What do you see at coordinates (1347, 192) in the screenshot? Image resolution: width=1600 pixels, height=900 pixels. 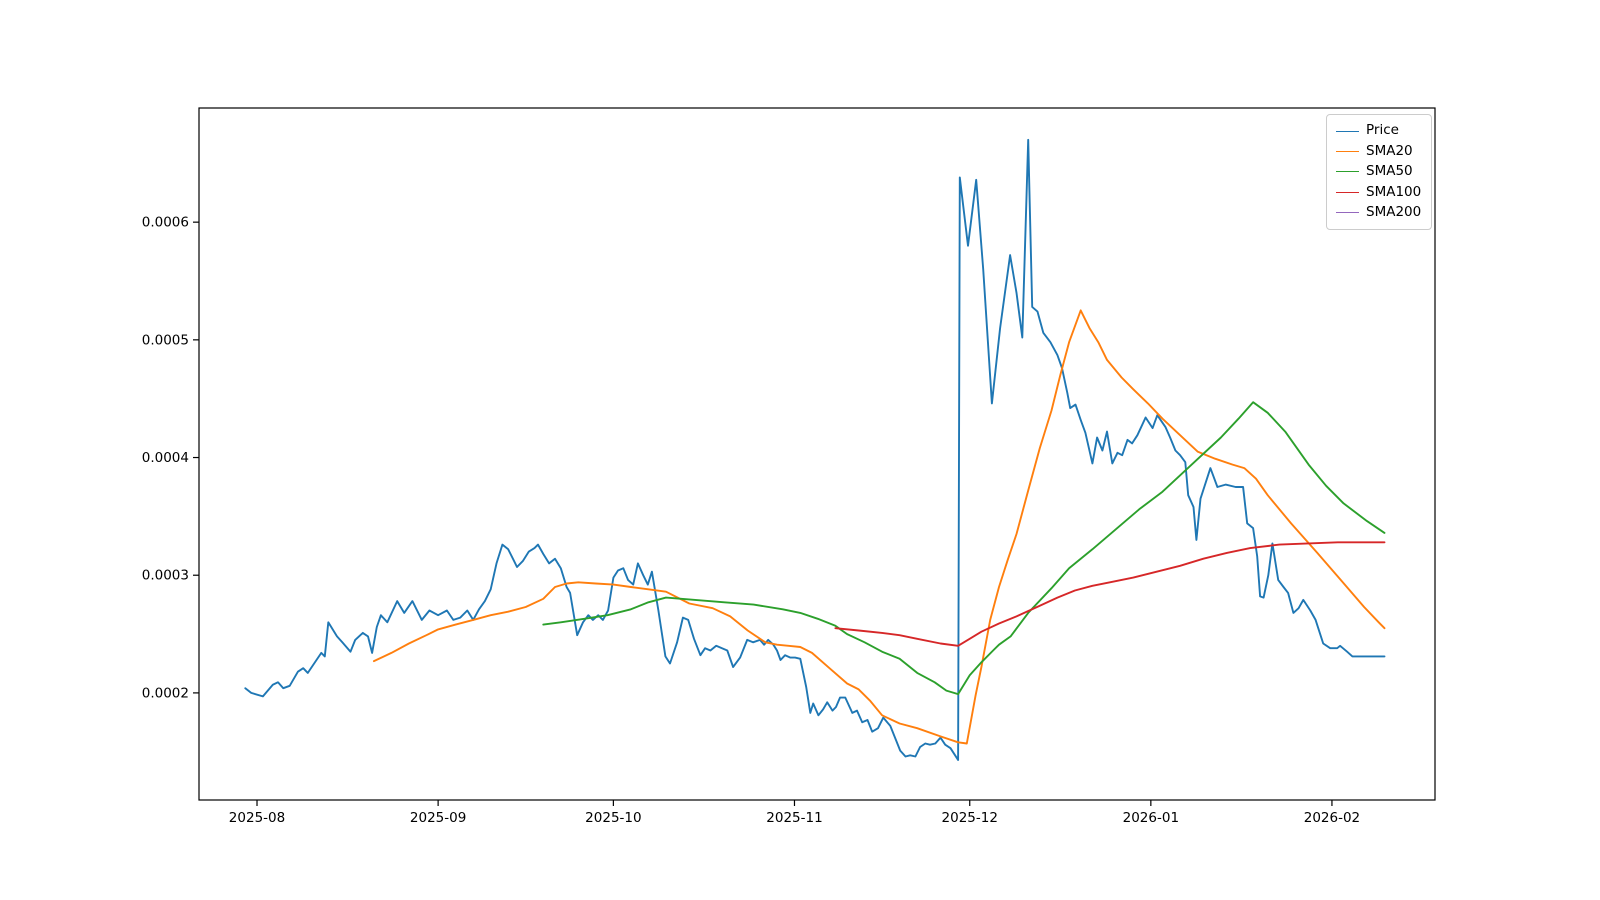 I see `legend-line-sample-sma100` at bounding box center [1347, 192].